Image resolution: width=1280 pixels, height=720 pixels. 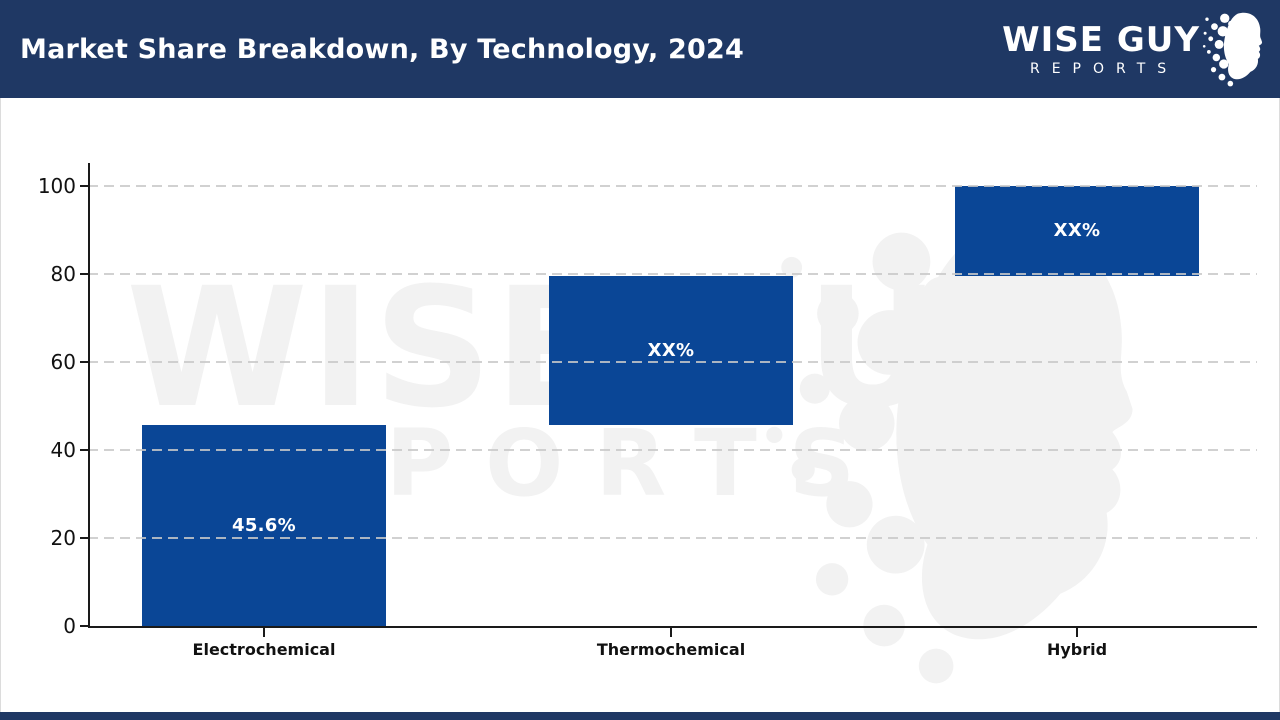 What do you see at coordinates (672, 627) in the screenshot?
I see `x-axis-line` at bounding box center [672, 627].